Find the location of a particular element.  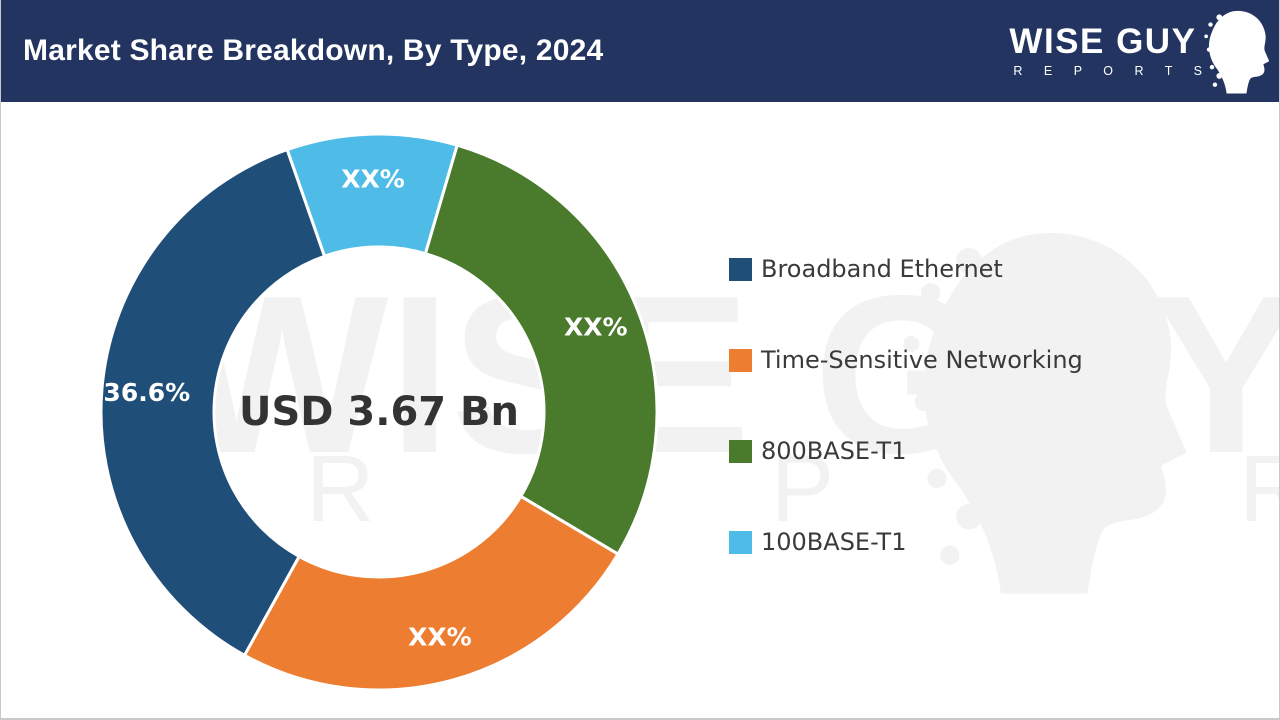

wise-guy-reports-logo: WISE GUY R E P O R T S is located at coordinates (1144, 51).